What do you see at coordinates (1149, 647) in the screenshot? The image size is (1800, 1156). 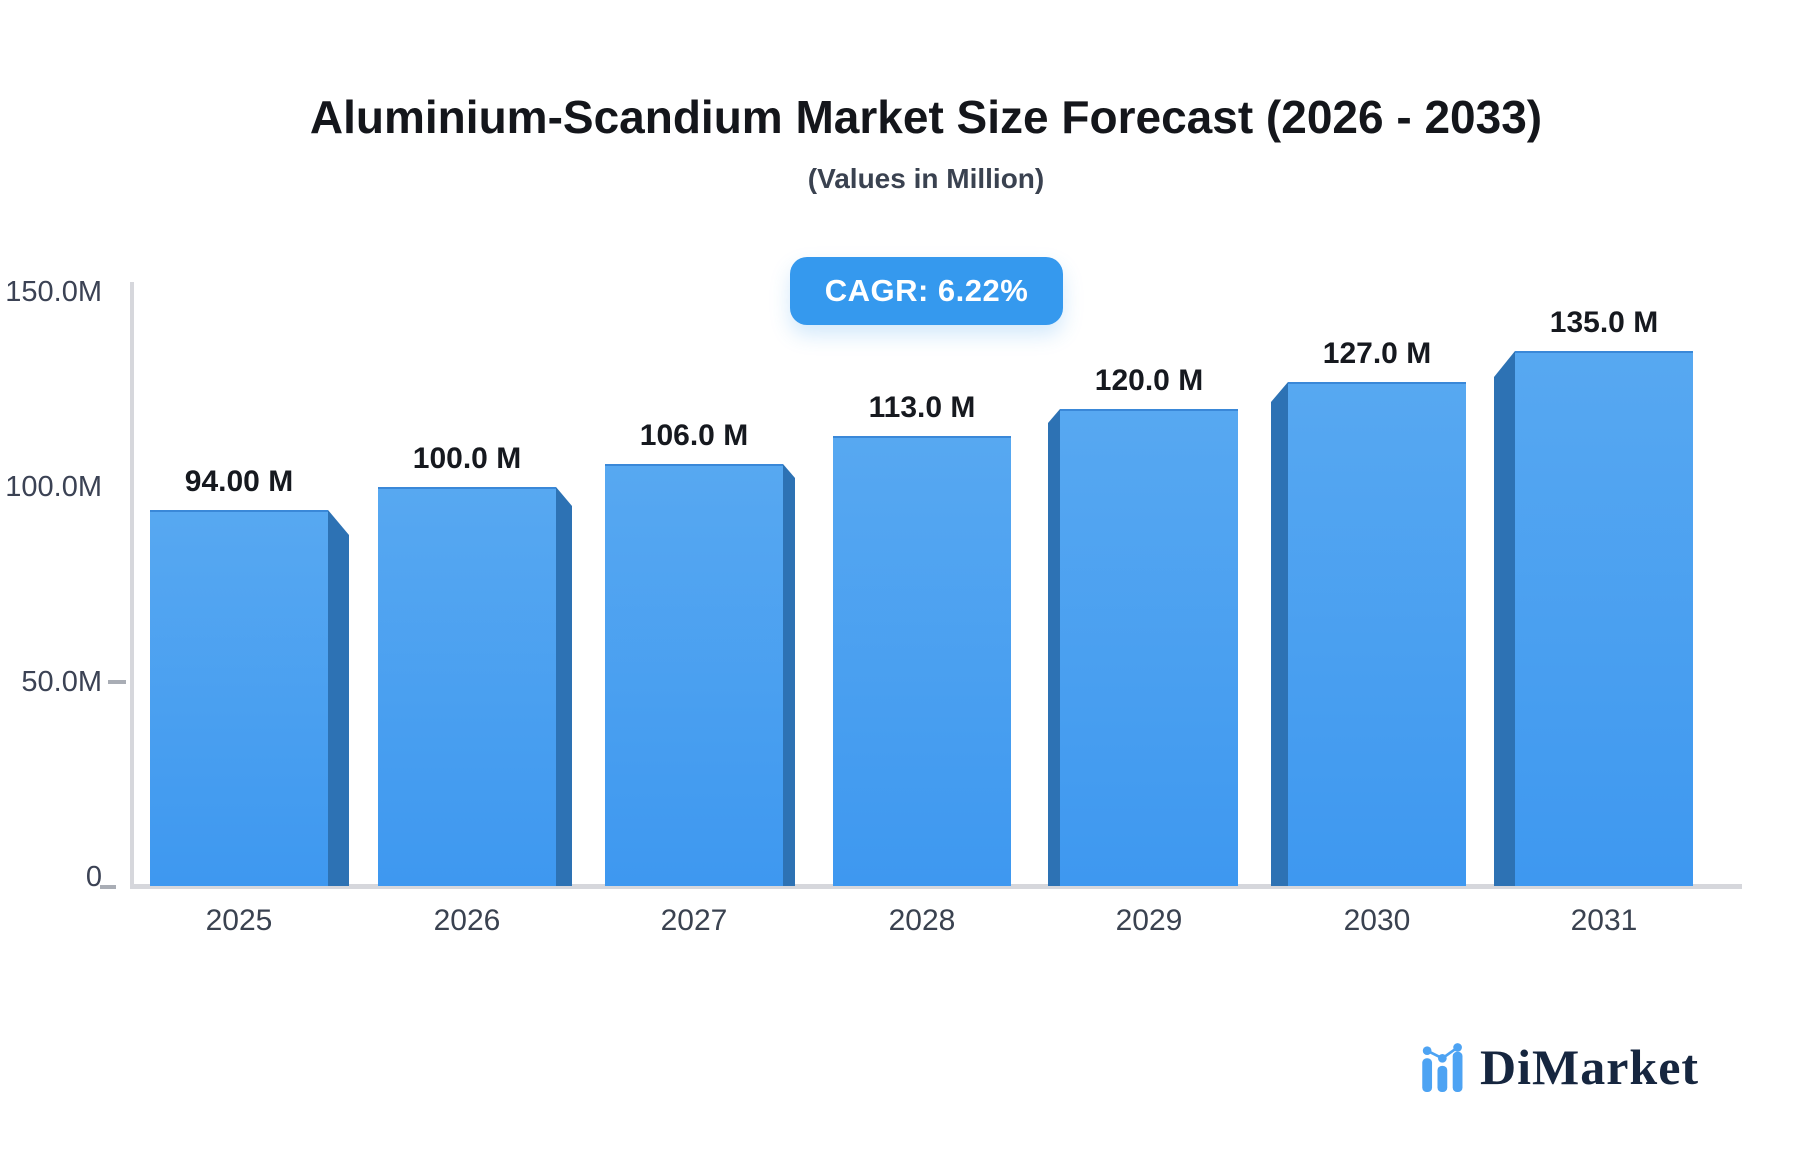 I see `bar-2029` at bounding box center [1149, 647].